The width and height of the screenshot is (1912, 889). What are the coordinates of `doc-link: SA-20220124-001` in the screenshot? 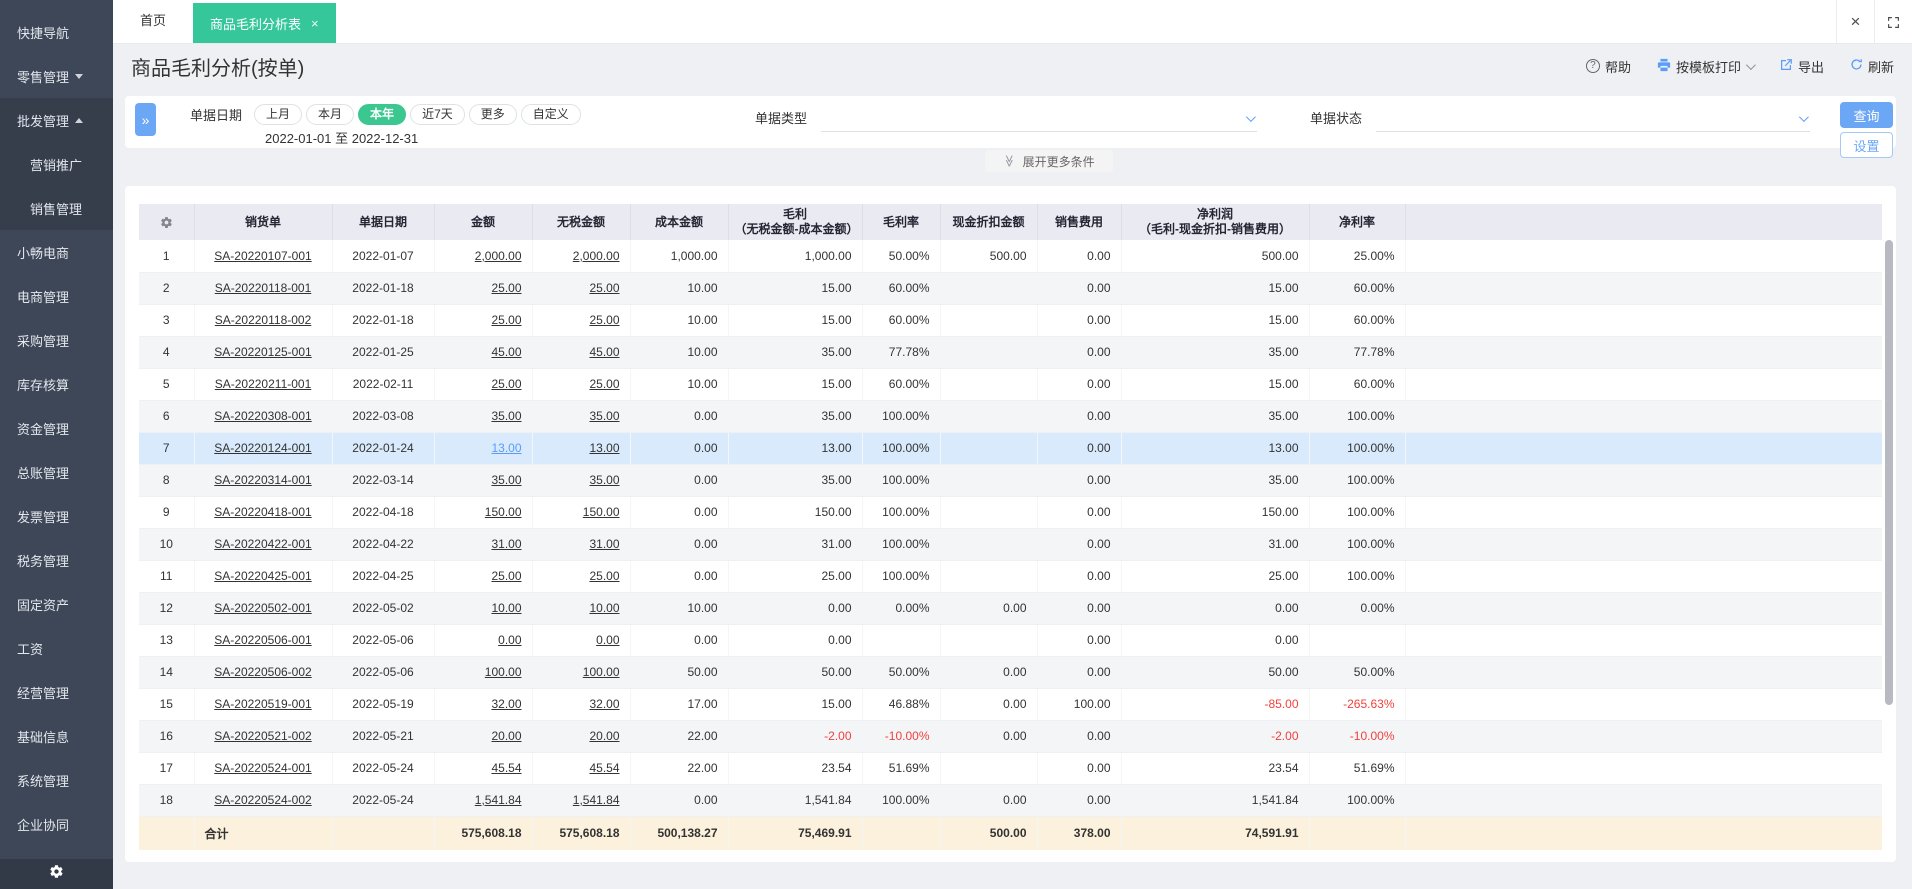 It's located at (263, 448).